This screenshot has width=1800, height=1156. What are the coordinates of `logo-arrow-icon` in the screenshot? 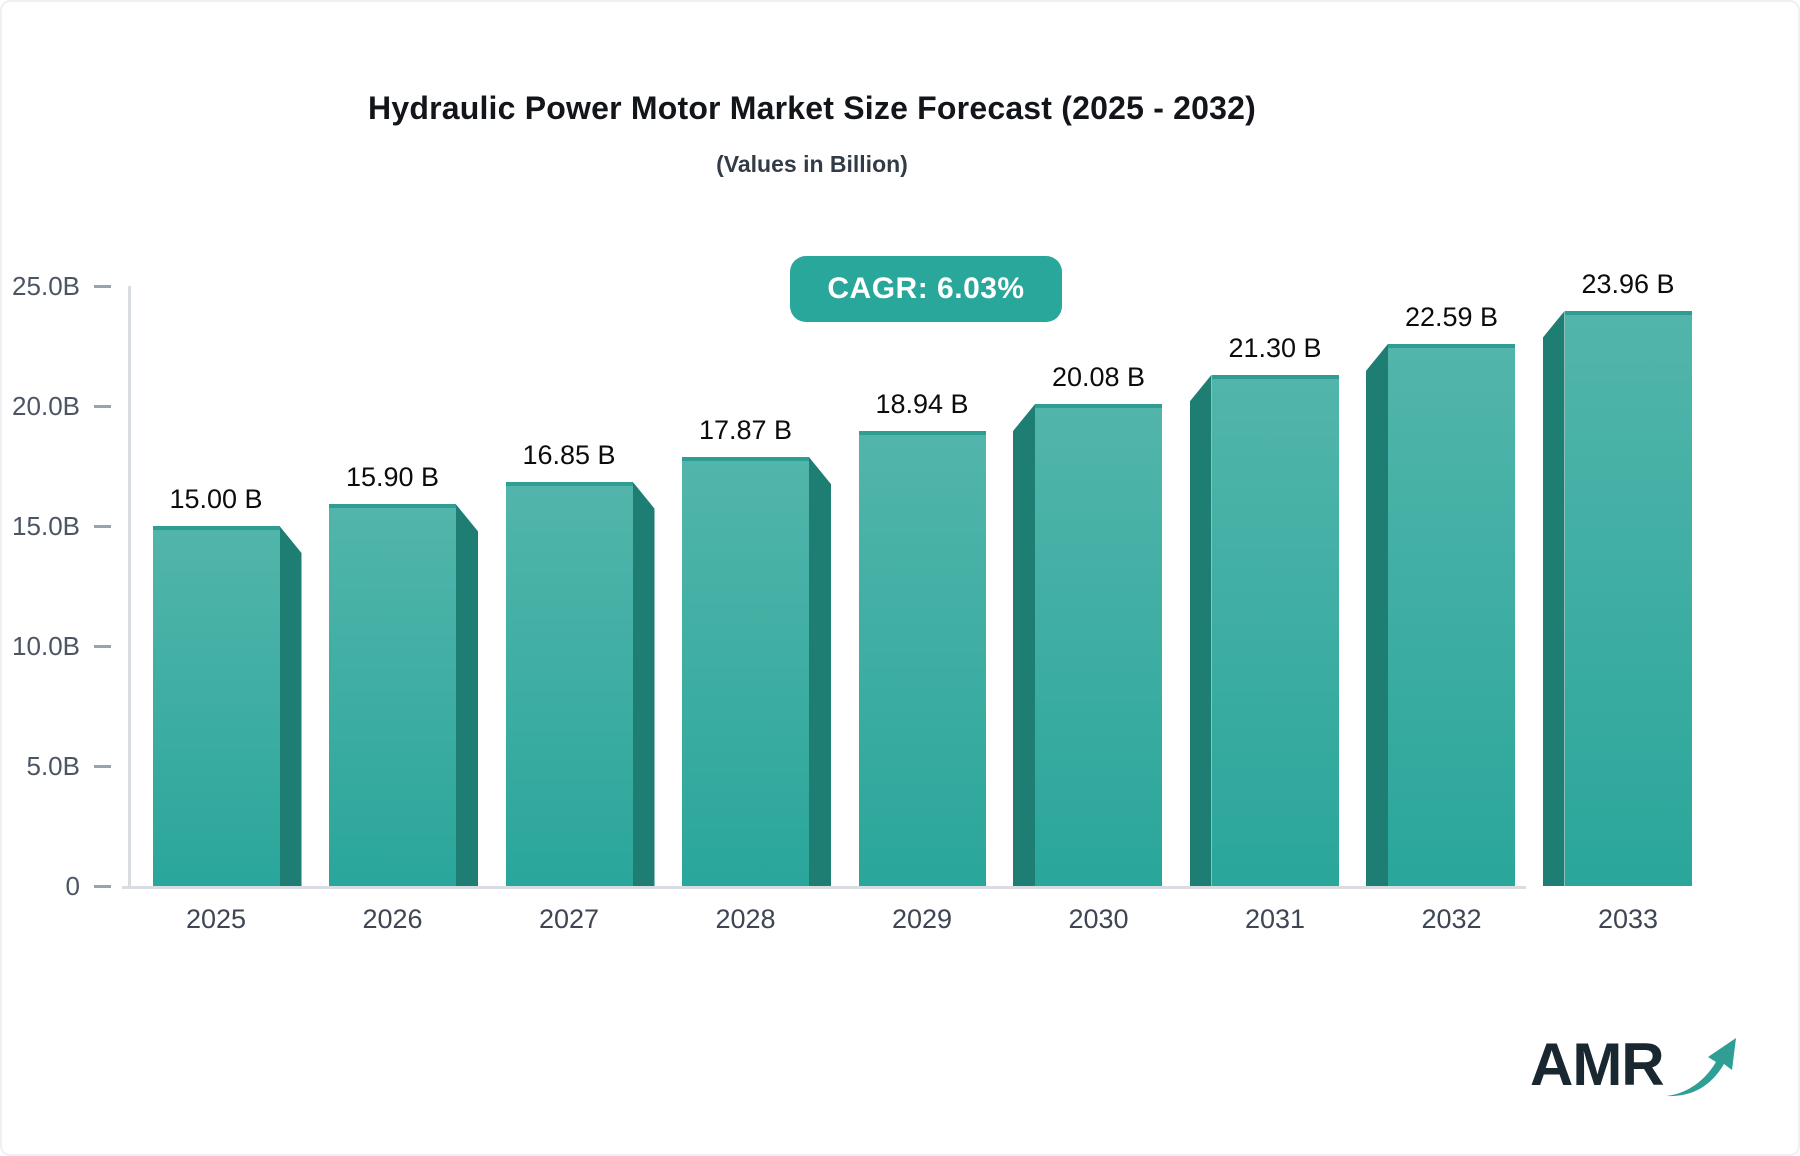 It's located at (1701, 1067).